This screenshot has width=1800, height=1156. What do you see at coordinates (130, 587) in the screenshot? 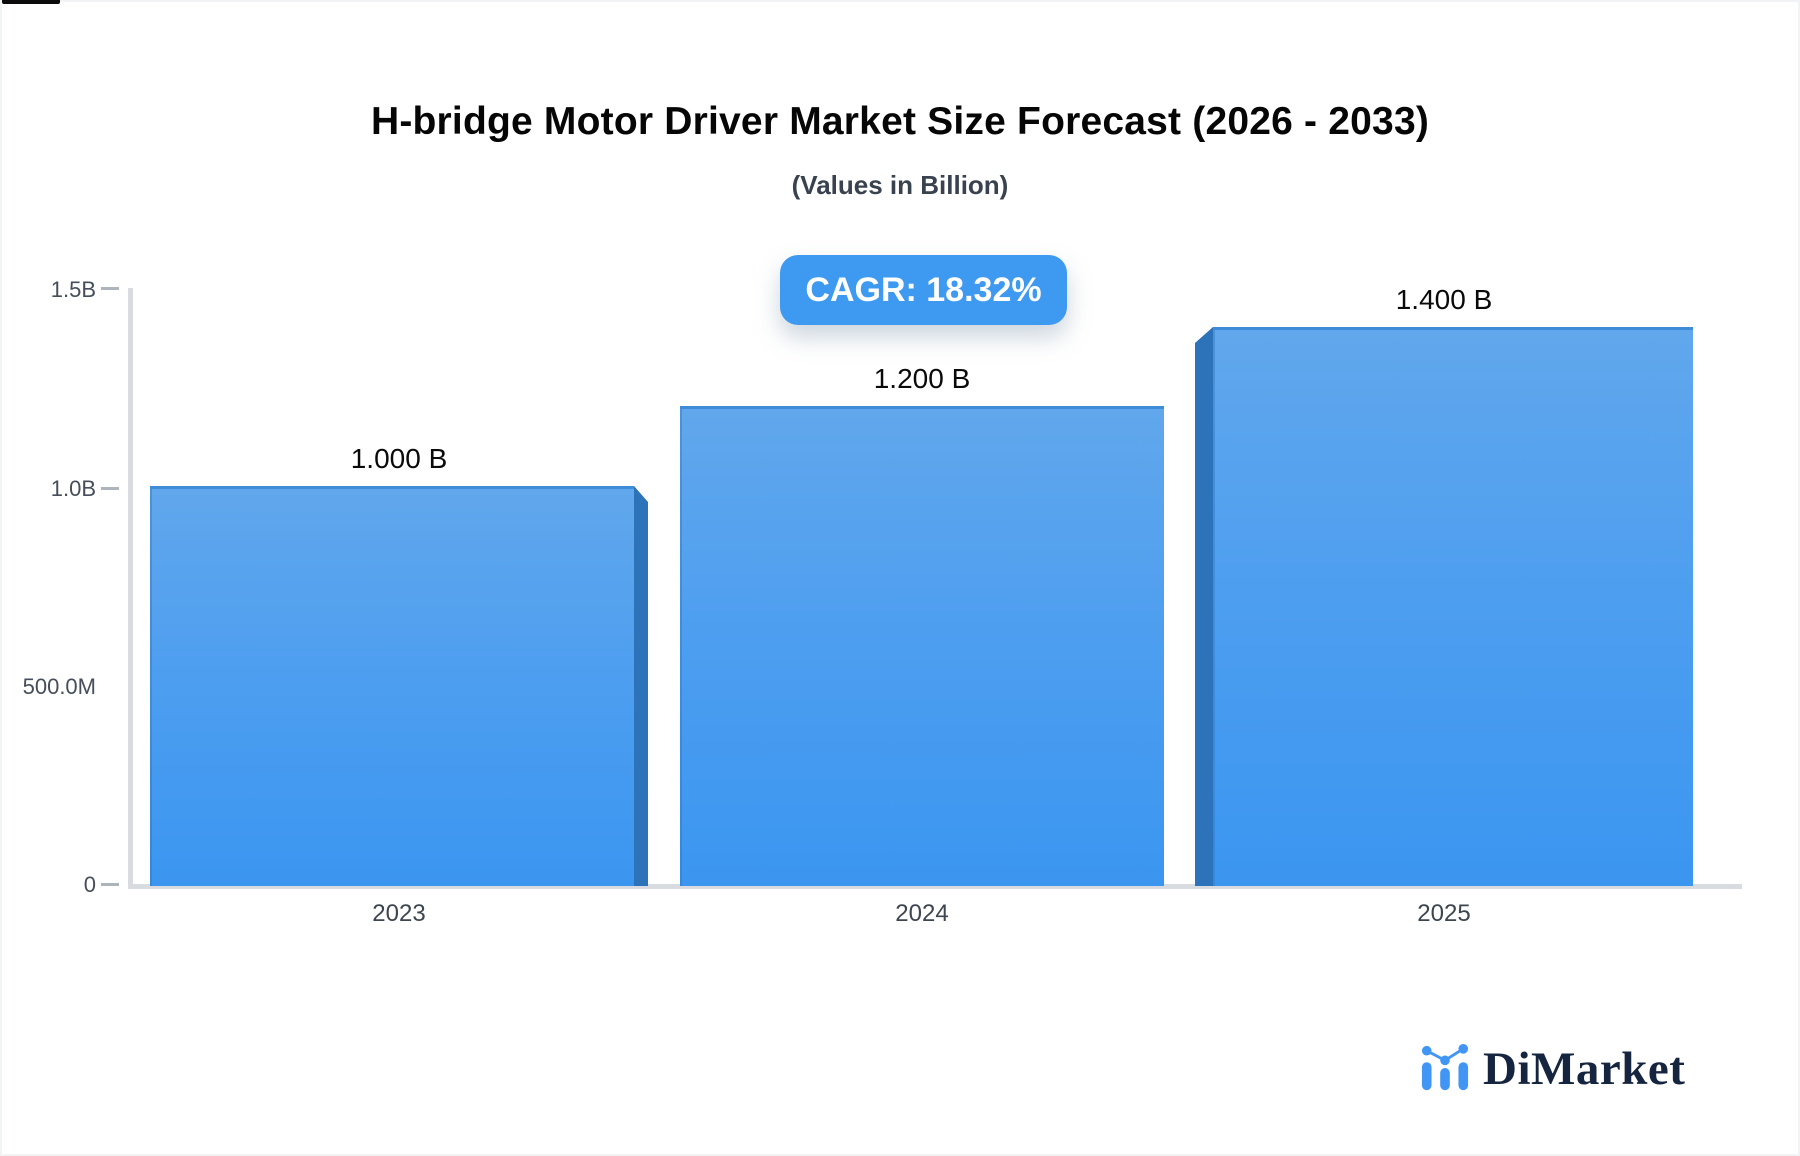
I see `y-axis-line` at bounding box center [130, 587].